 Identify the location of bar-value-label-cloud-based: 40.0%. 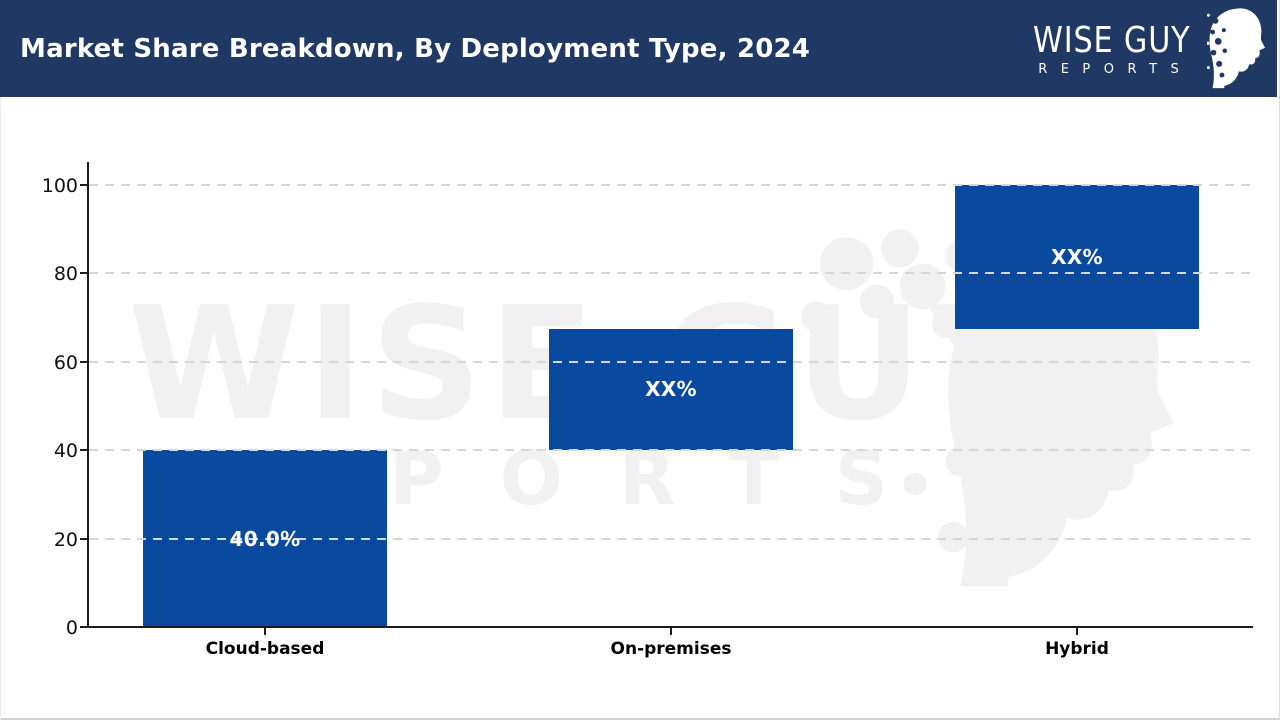
(265, 538).